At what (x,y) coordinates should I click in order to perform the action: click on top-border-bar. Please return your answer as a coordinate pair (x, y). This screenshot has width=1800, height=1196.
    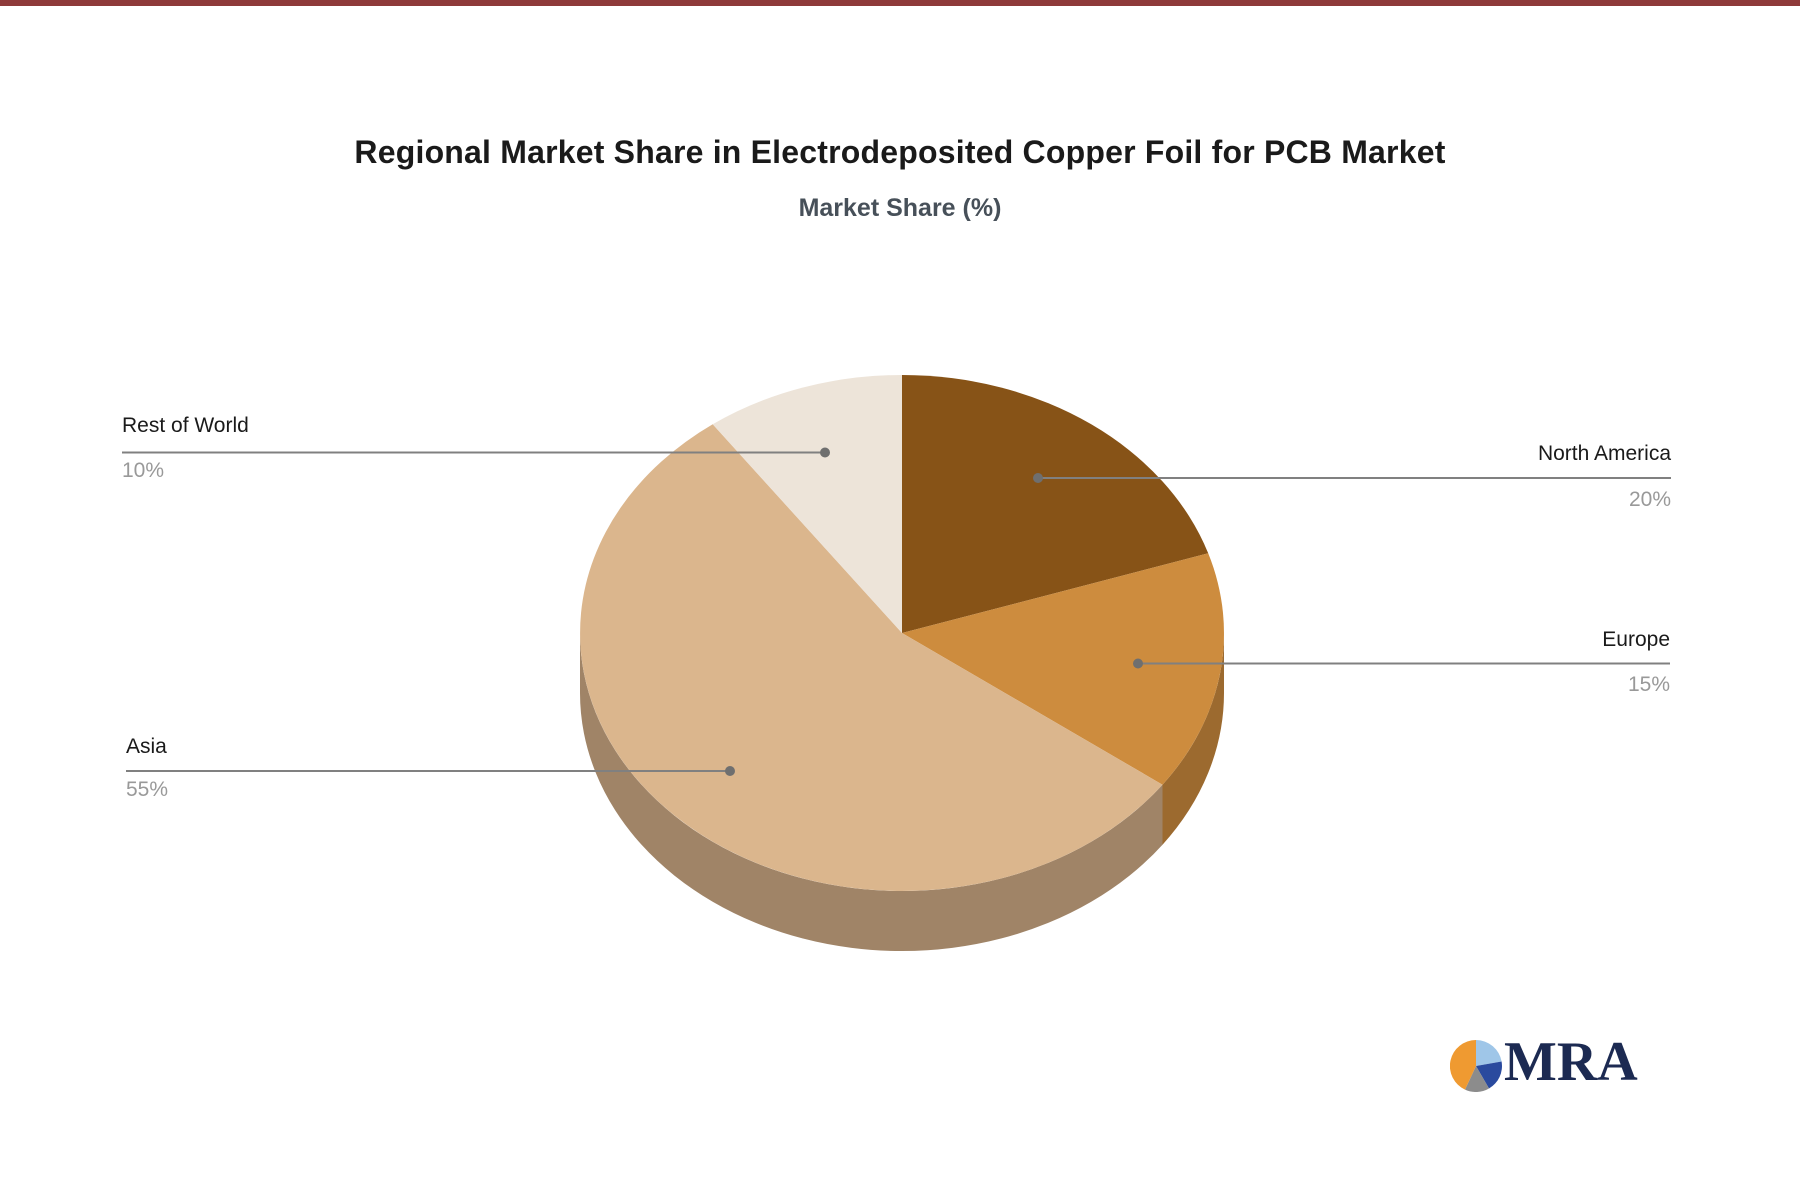
    Looking at the image, I should click on (900, 3).